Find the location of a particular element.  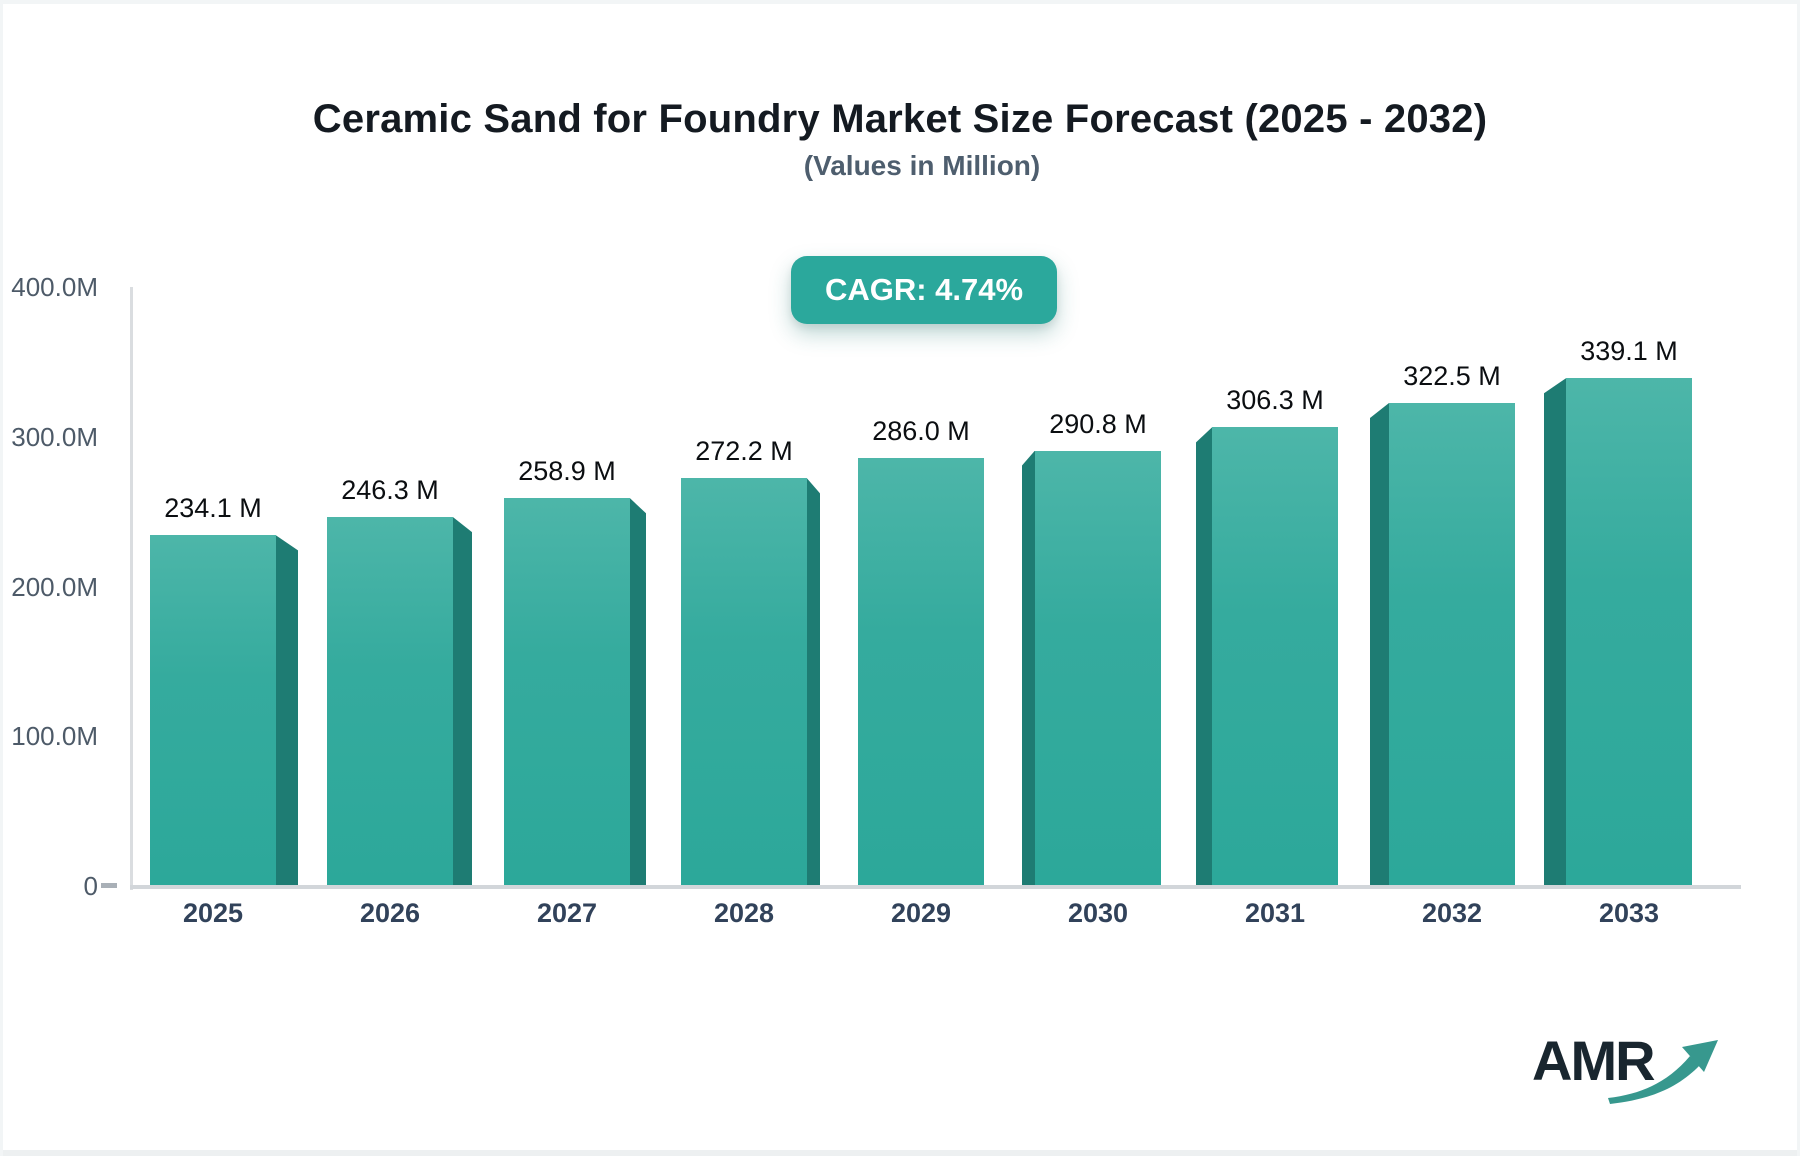

x-axis-category-label: 2029 is located at coordinates (921, 913).